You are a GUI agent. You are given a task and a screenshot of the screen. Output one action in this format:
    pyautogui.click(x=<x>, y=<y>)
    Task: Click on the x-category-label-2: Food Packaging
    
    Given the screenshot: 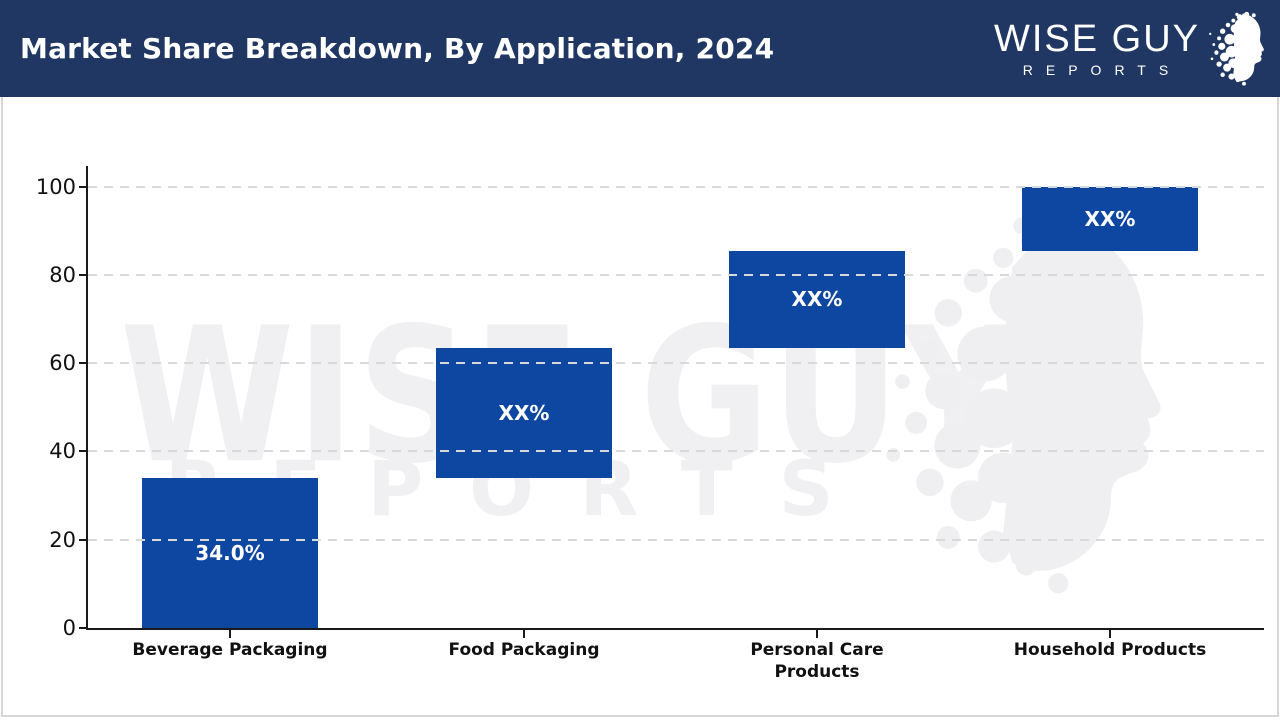 What is the action you would take?
    pyautogui.click(x=524, y=650)
    